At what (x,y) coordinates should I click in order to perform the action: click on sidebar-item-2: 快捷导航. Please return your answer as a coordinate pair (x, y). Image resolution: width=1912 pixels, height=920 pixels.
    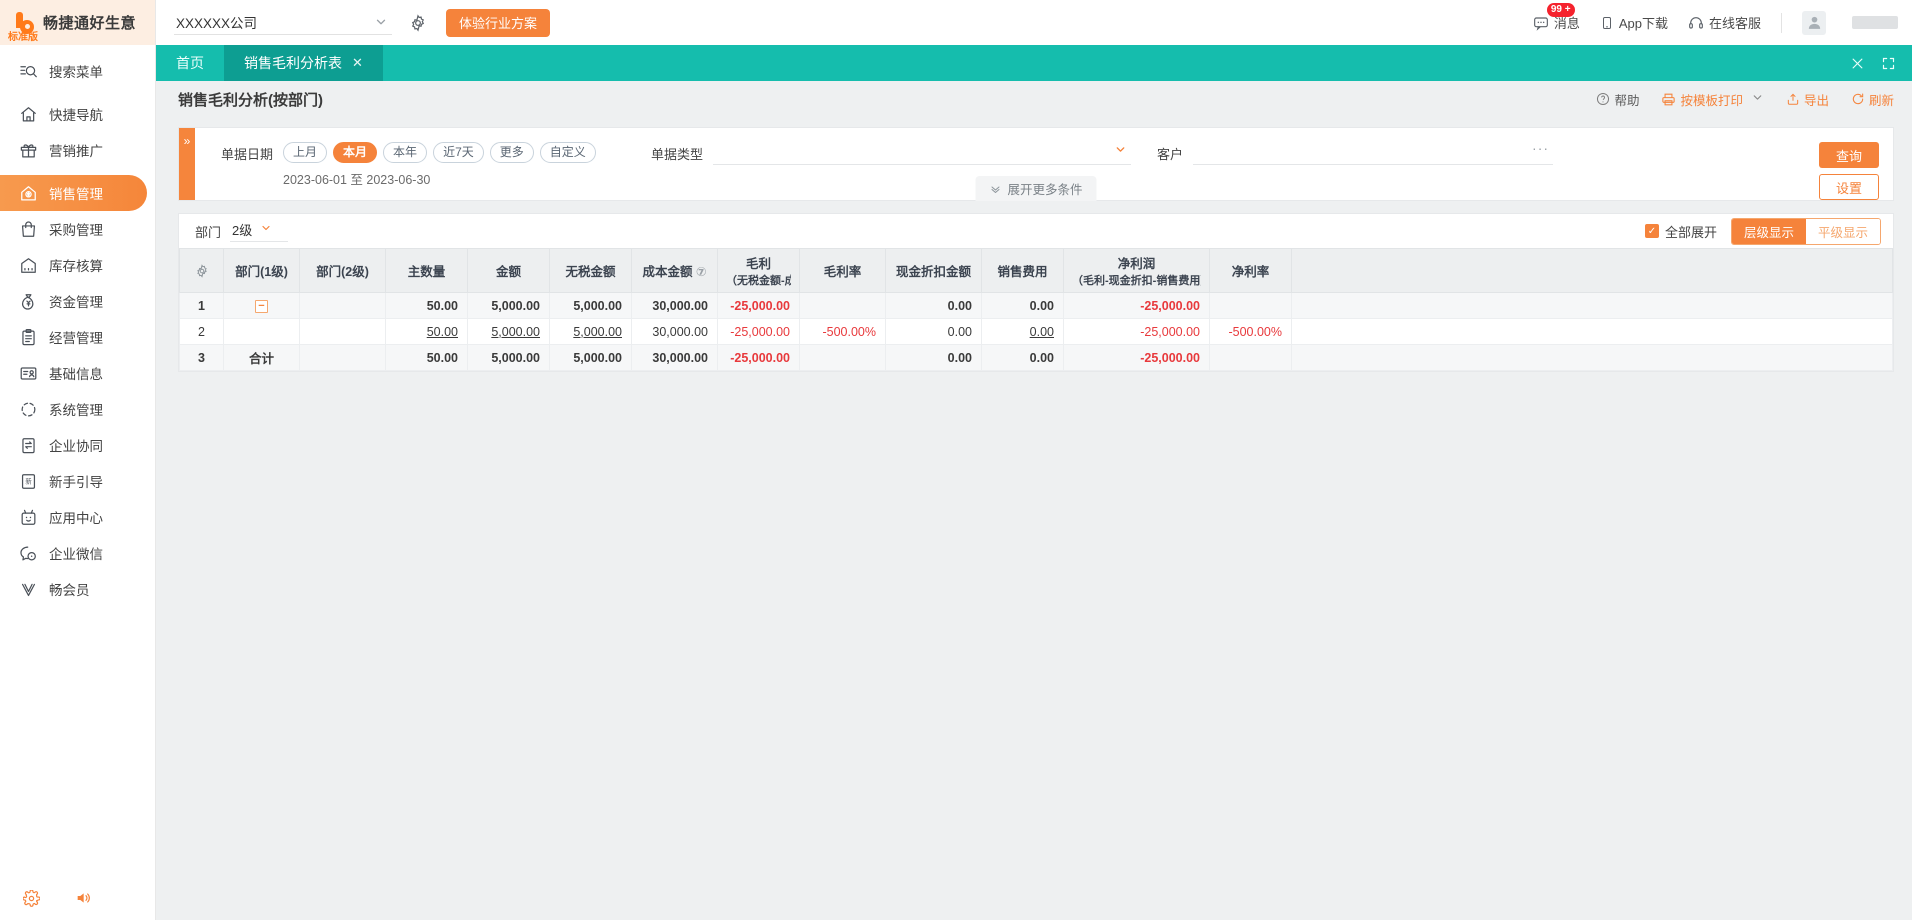
    Looking at the image, I should click on (77, 114).